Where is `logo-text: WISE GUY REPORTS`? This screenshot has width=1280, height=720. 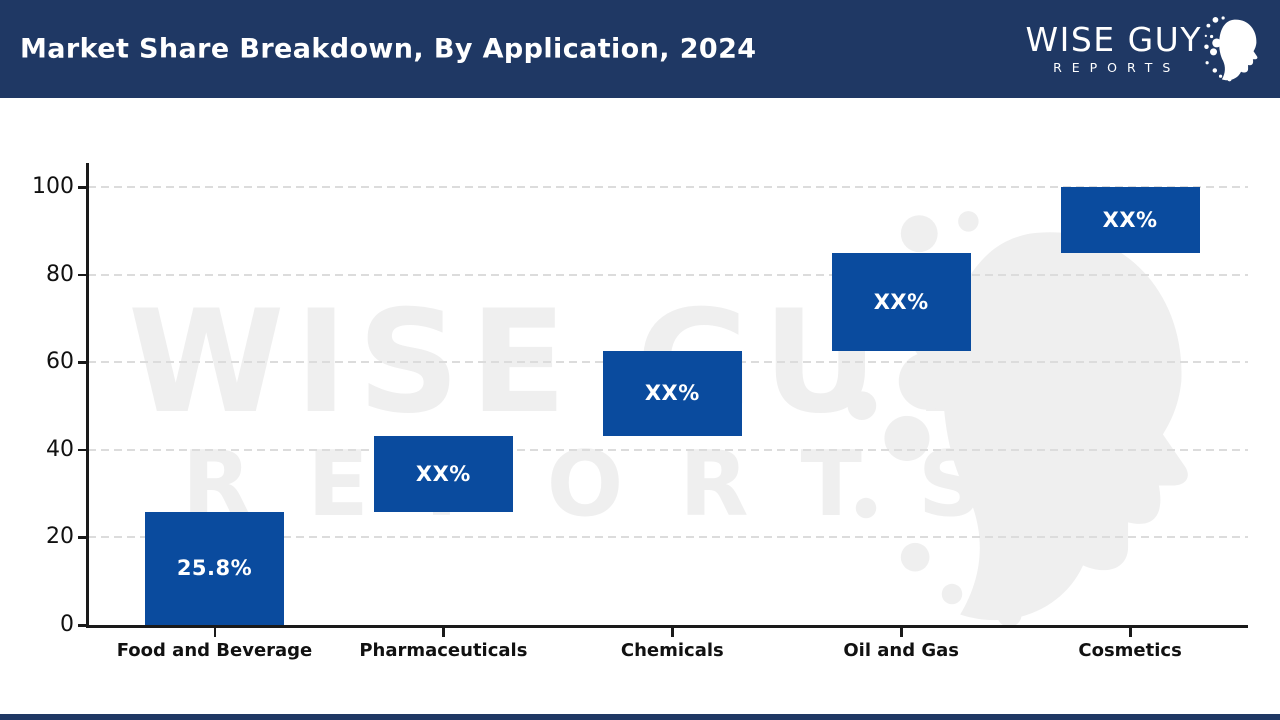 logo-text: WISE GUY REPORTS is located at coordinates (1113, 49).